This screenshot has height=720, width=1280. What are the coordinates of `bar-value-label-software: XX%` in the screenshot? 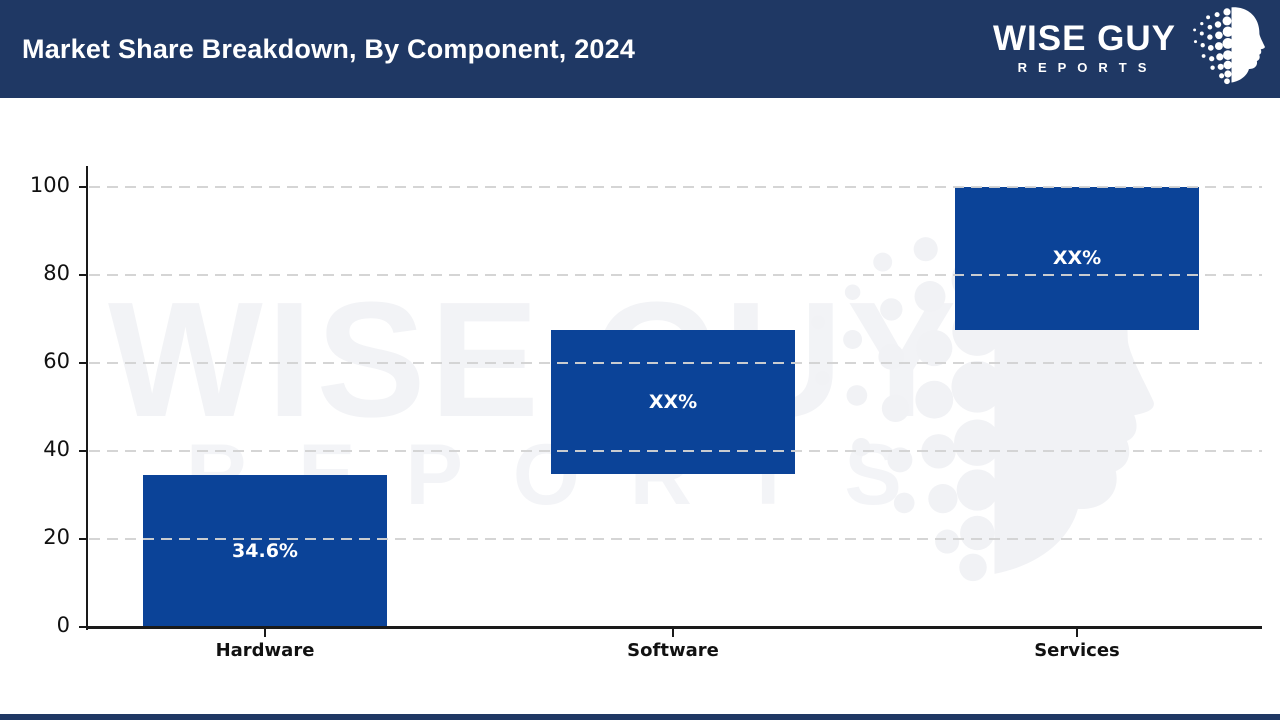 It's located at (673, 402).